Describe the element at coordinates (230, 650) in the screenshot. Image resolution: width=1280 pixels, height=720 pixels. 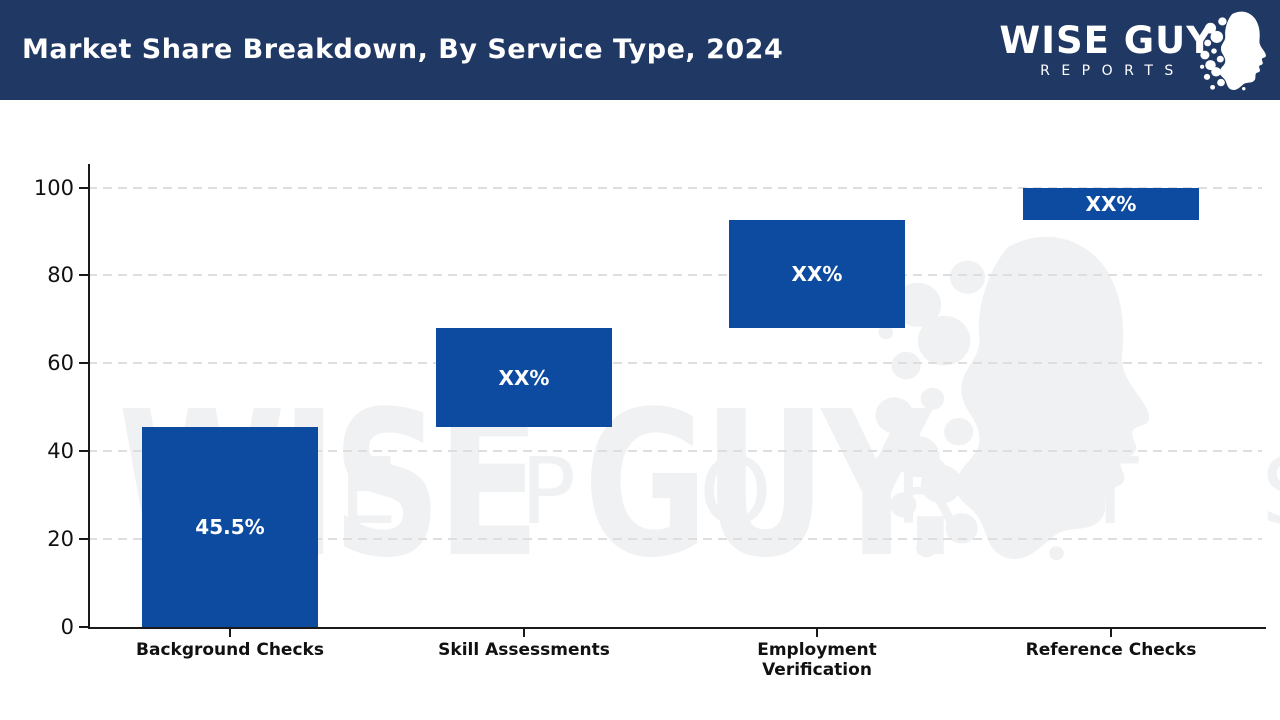
I see `x-tick-label: Background Checks` at that location.